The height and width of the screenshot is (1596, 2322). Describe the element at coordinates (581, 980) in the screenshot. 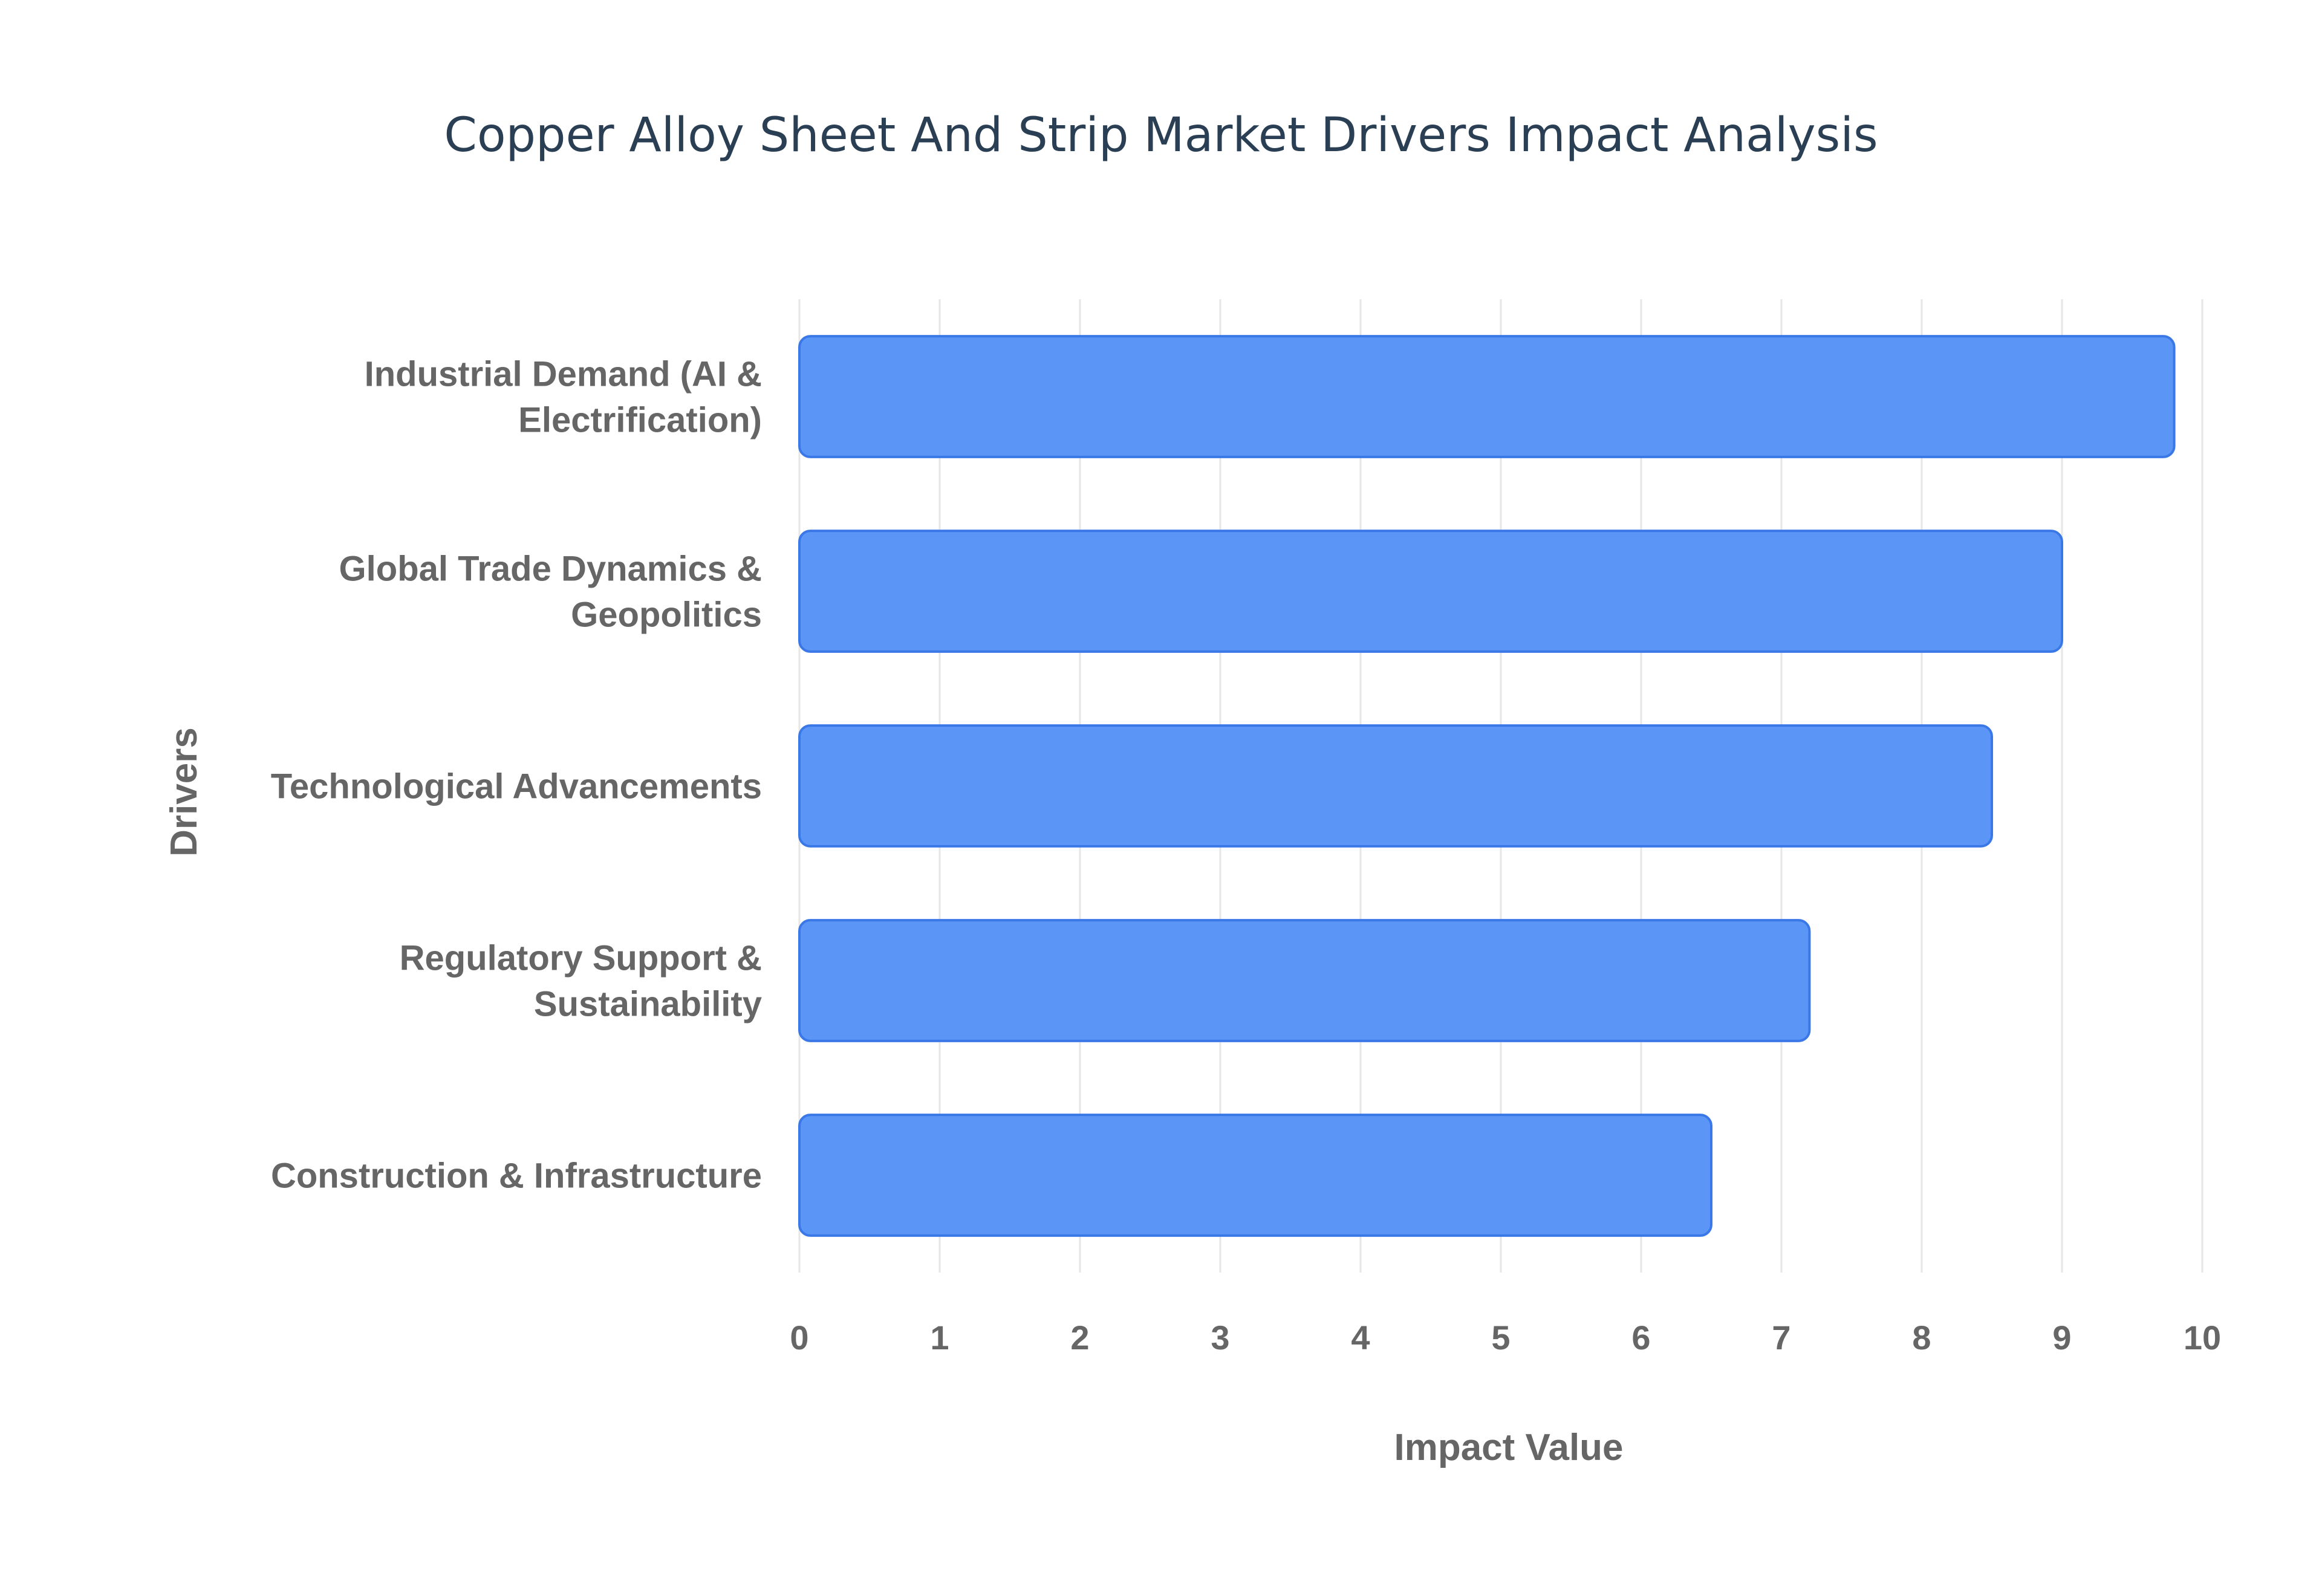

I see `y-tick-label: Regulatory Support & Sustainability` at that location.